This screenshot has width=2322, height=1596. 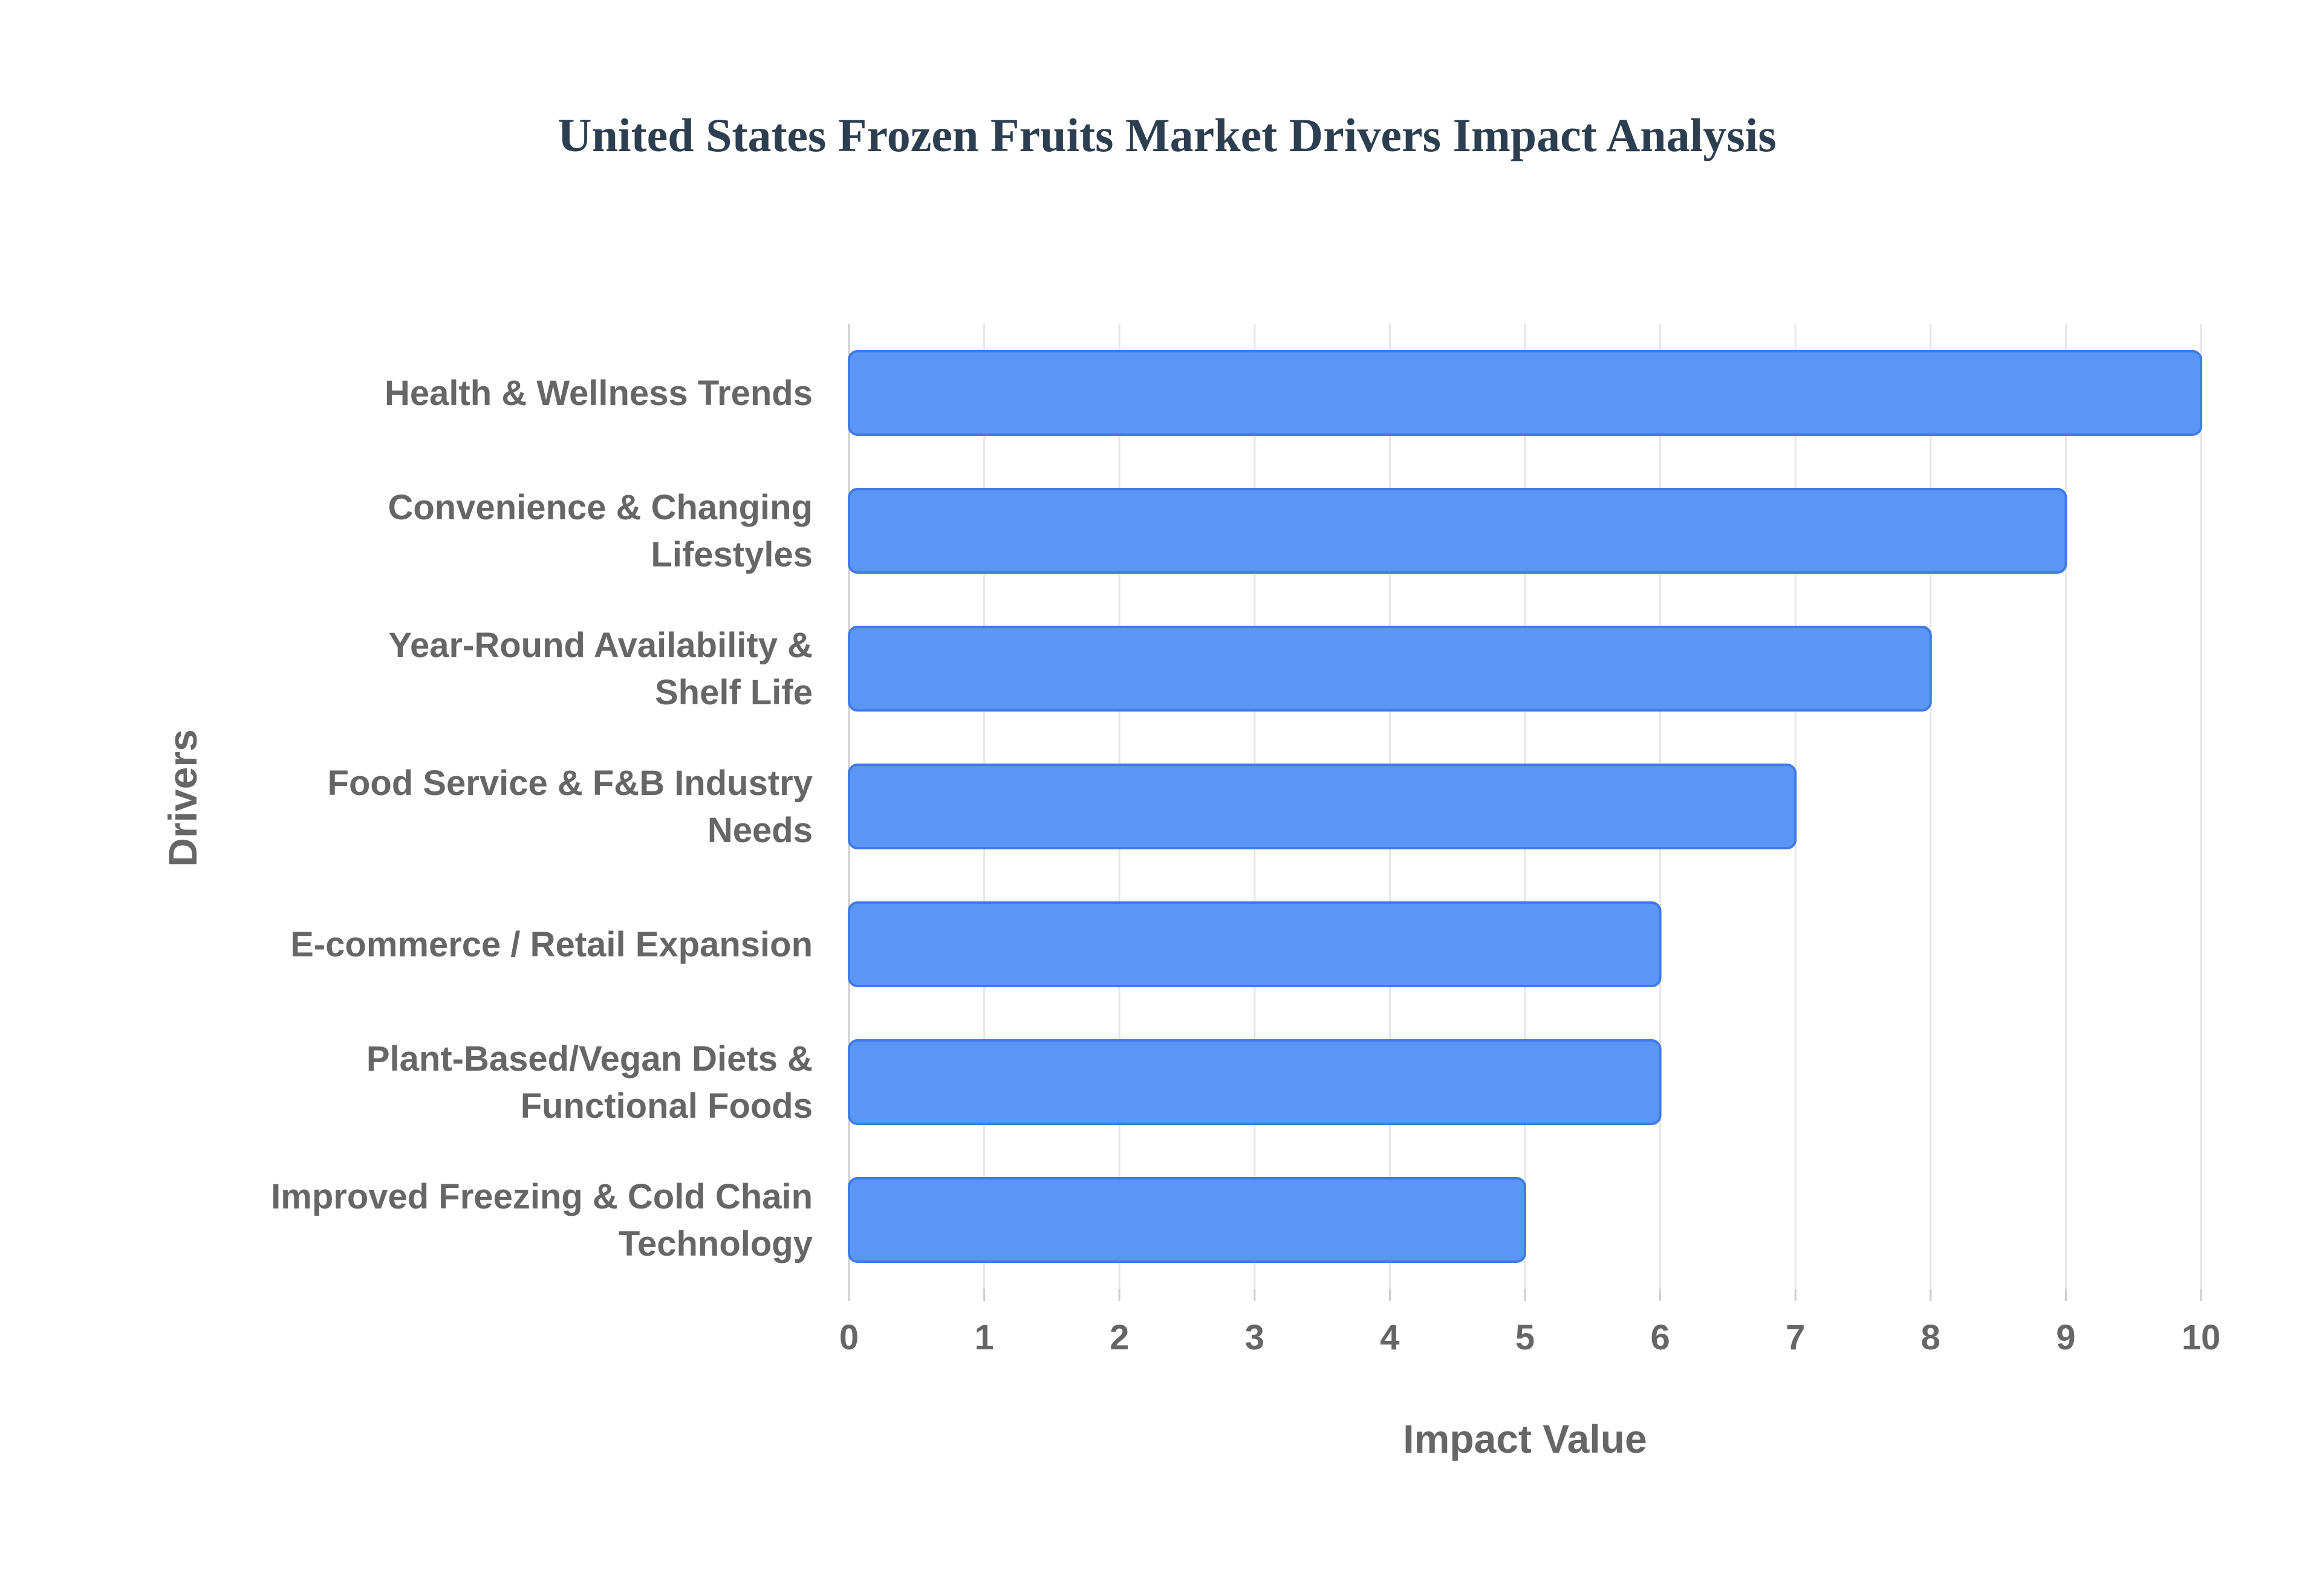 What do you see at coordinates (2201, 1337) in the screenshot?
I see `x-tick-label: 10` at bounding box center [2201, 1337].